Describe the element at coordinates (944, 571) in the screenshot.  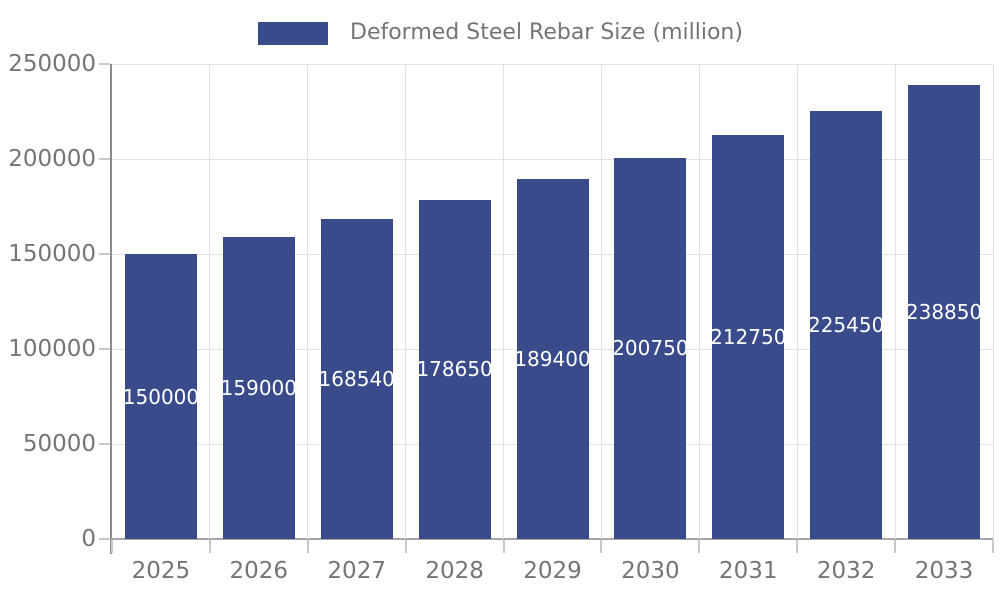
I see `x-tick-label: 2033` at that location.